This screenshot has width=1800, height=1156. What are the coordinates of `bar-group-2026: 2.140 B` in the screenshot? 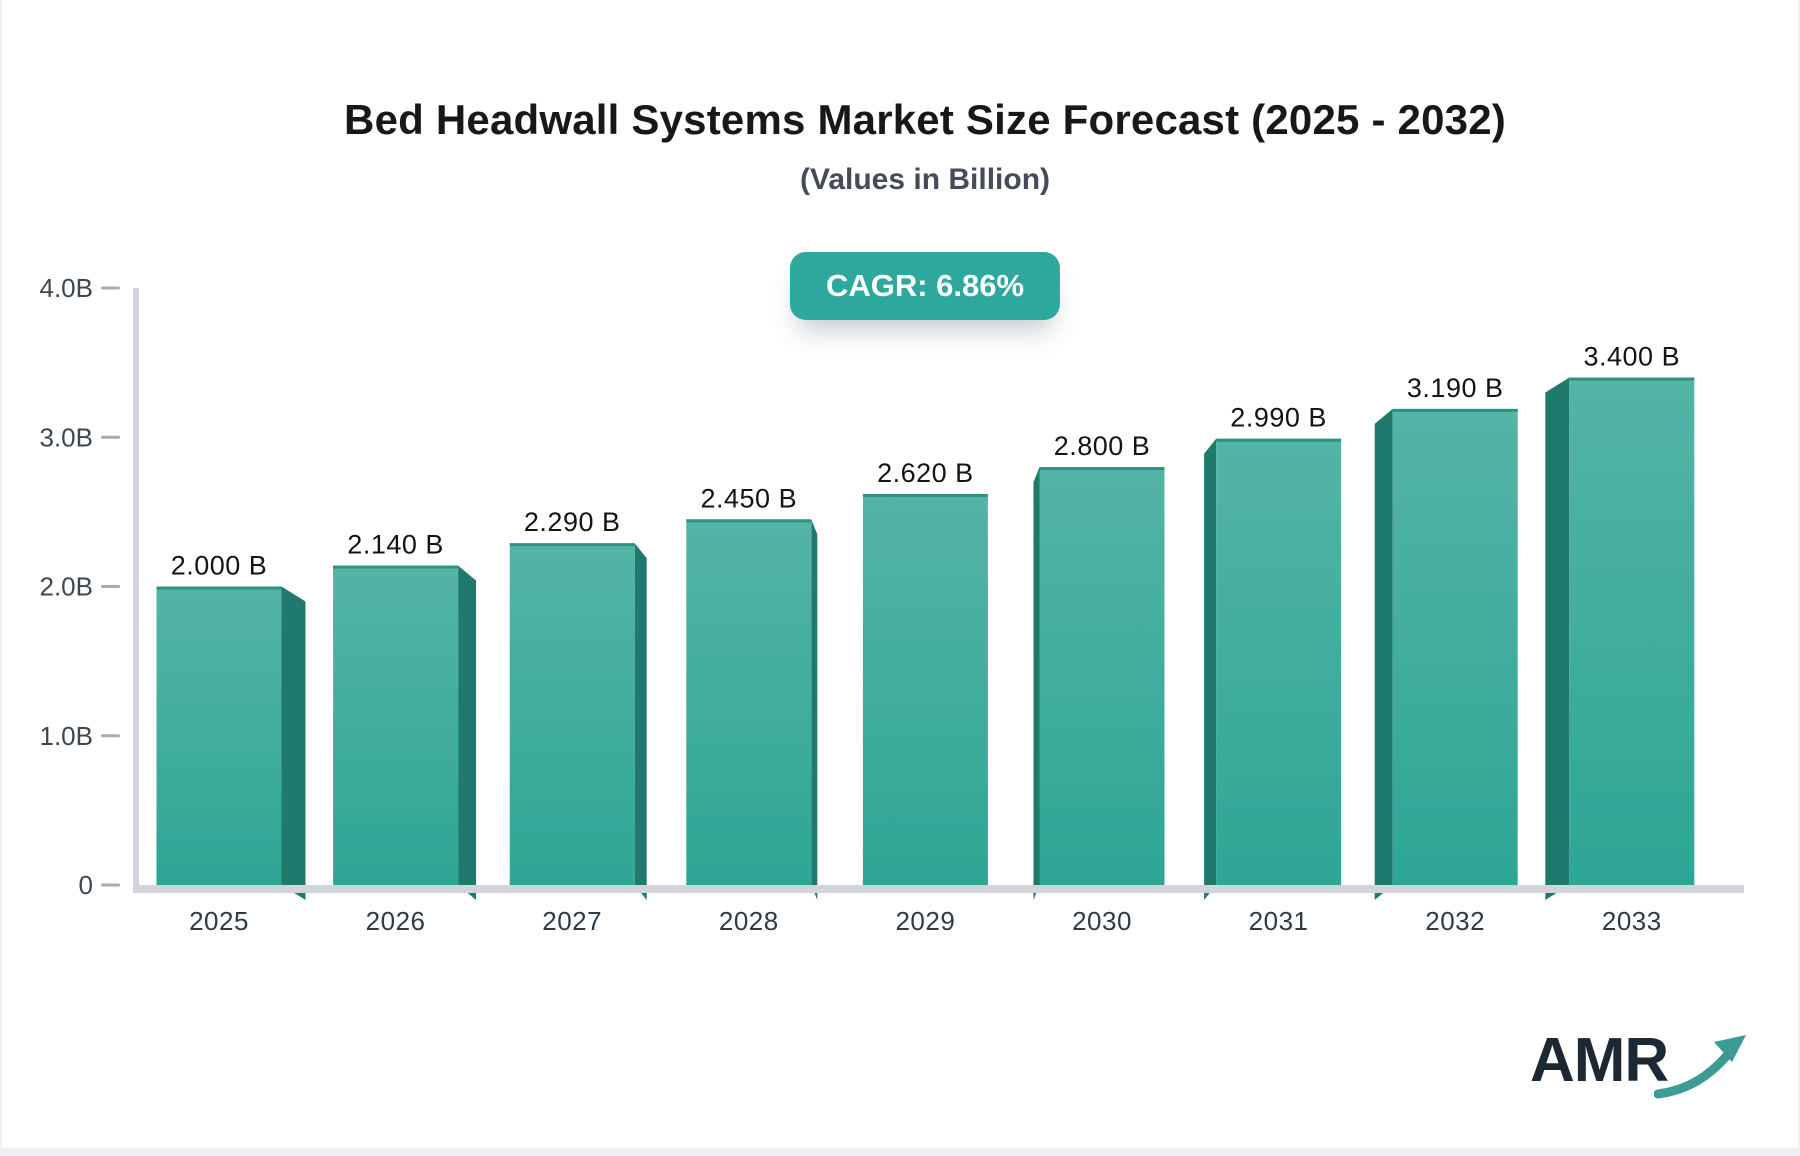 It's located at (405, 715).